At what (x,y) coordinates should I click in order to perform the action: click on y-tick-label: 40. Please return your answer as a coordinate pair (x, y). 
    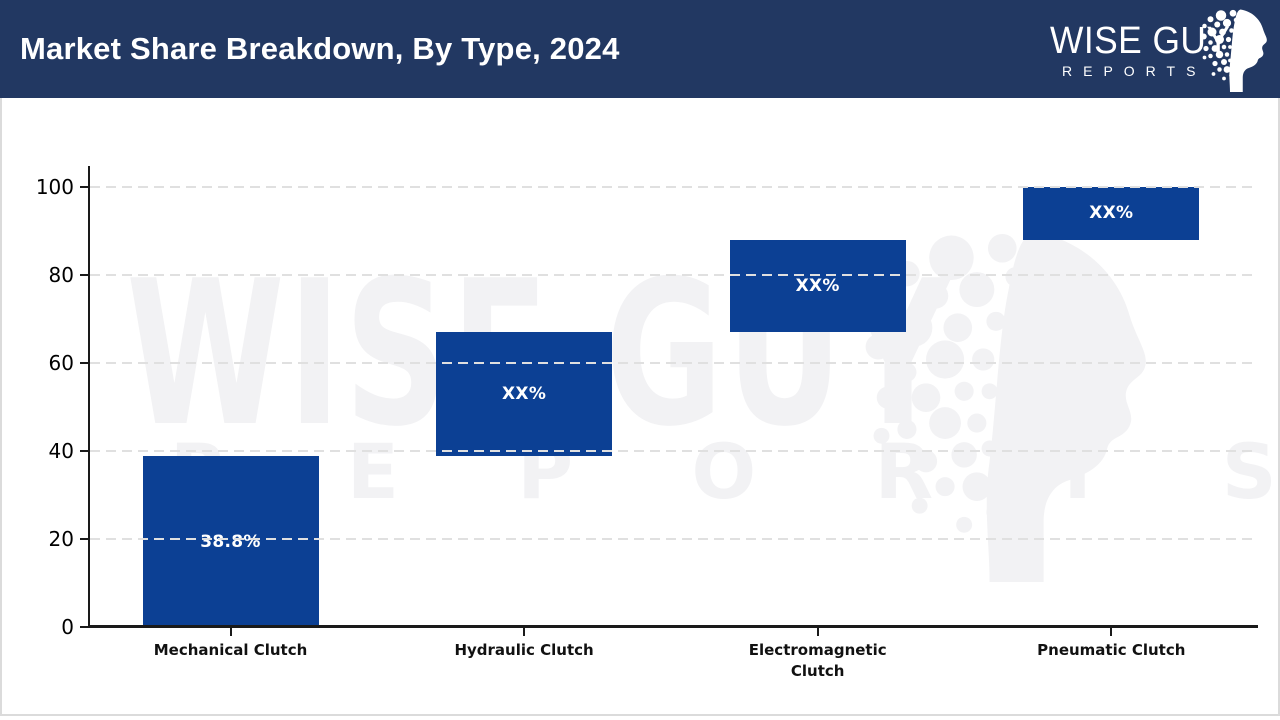
    Looking at the image, I should click on (61, 451).